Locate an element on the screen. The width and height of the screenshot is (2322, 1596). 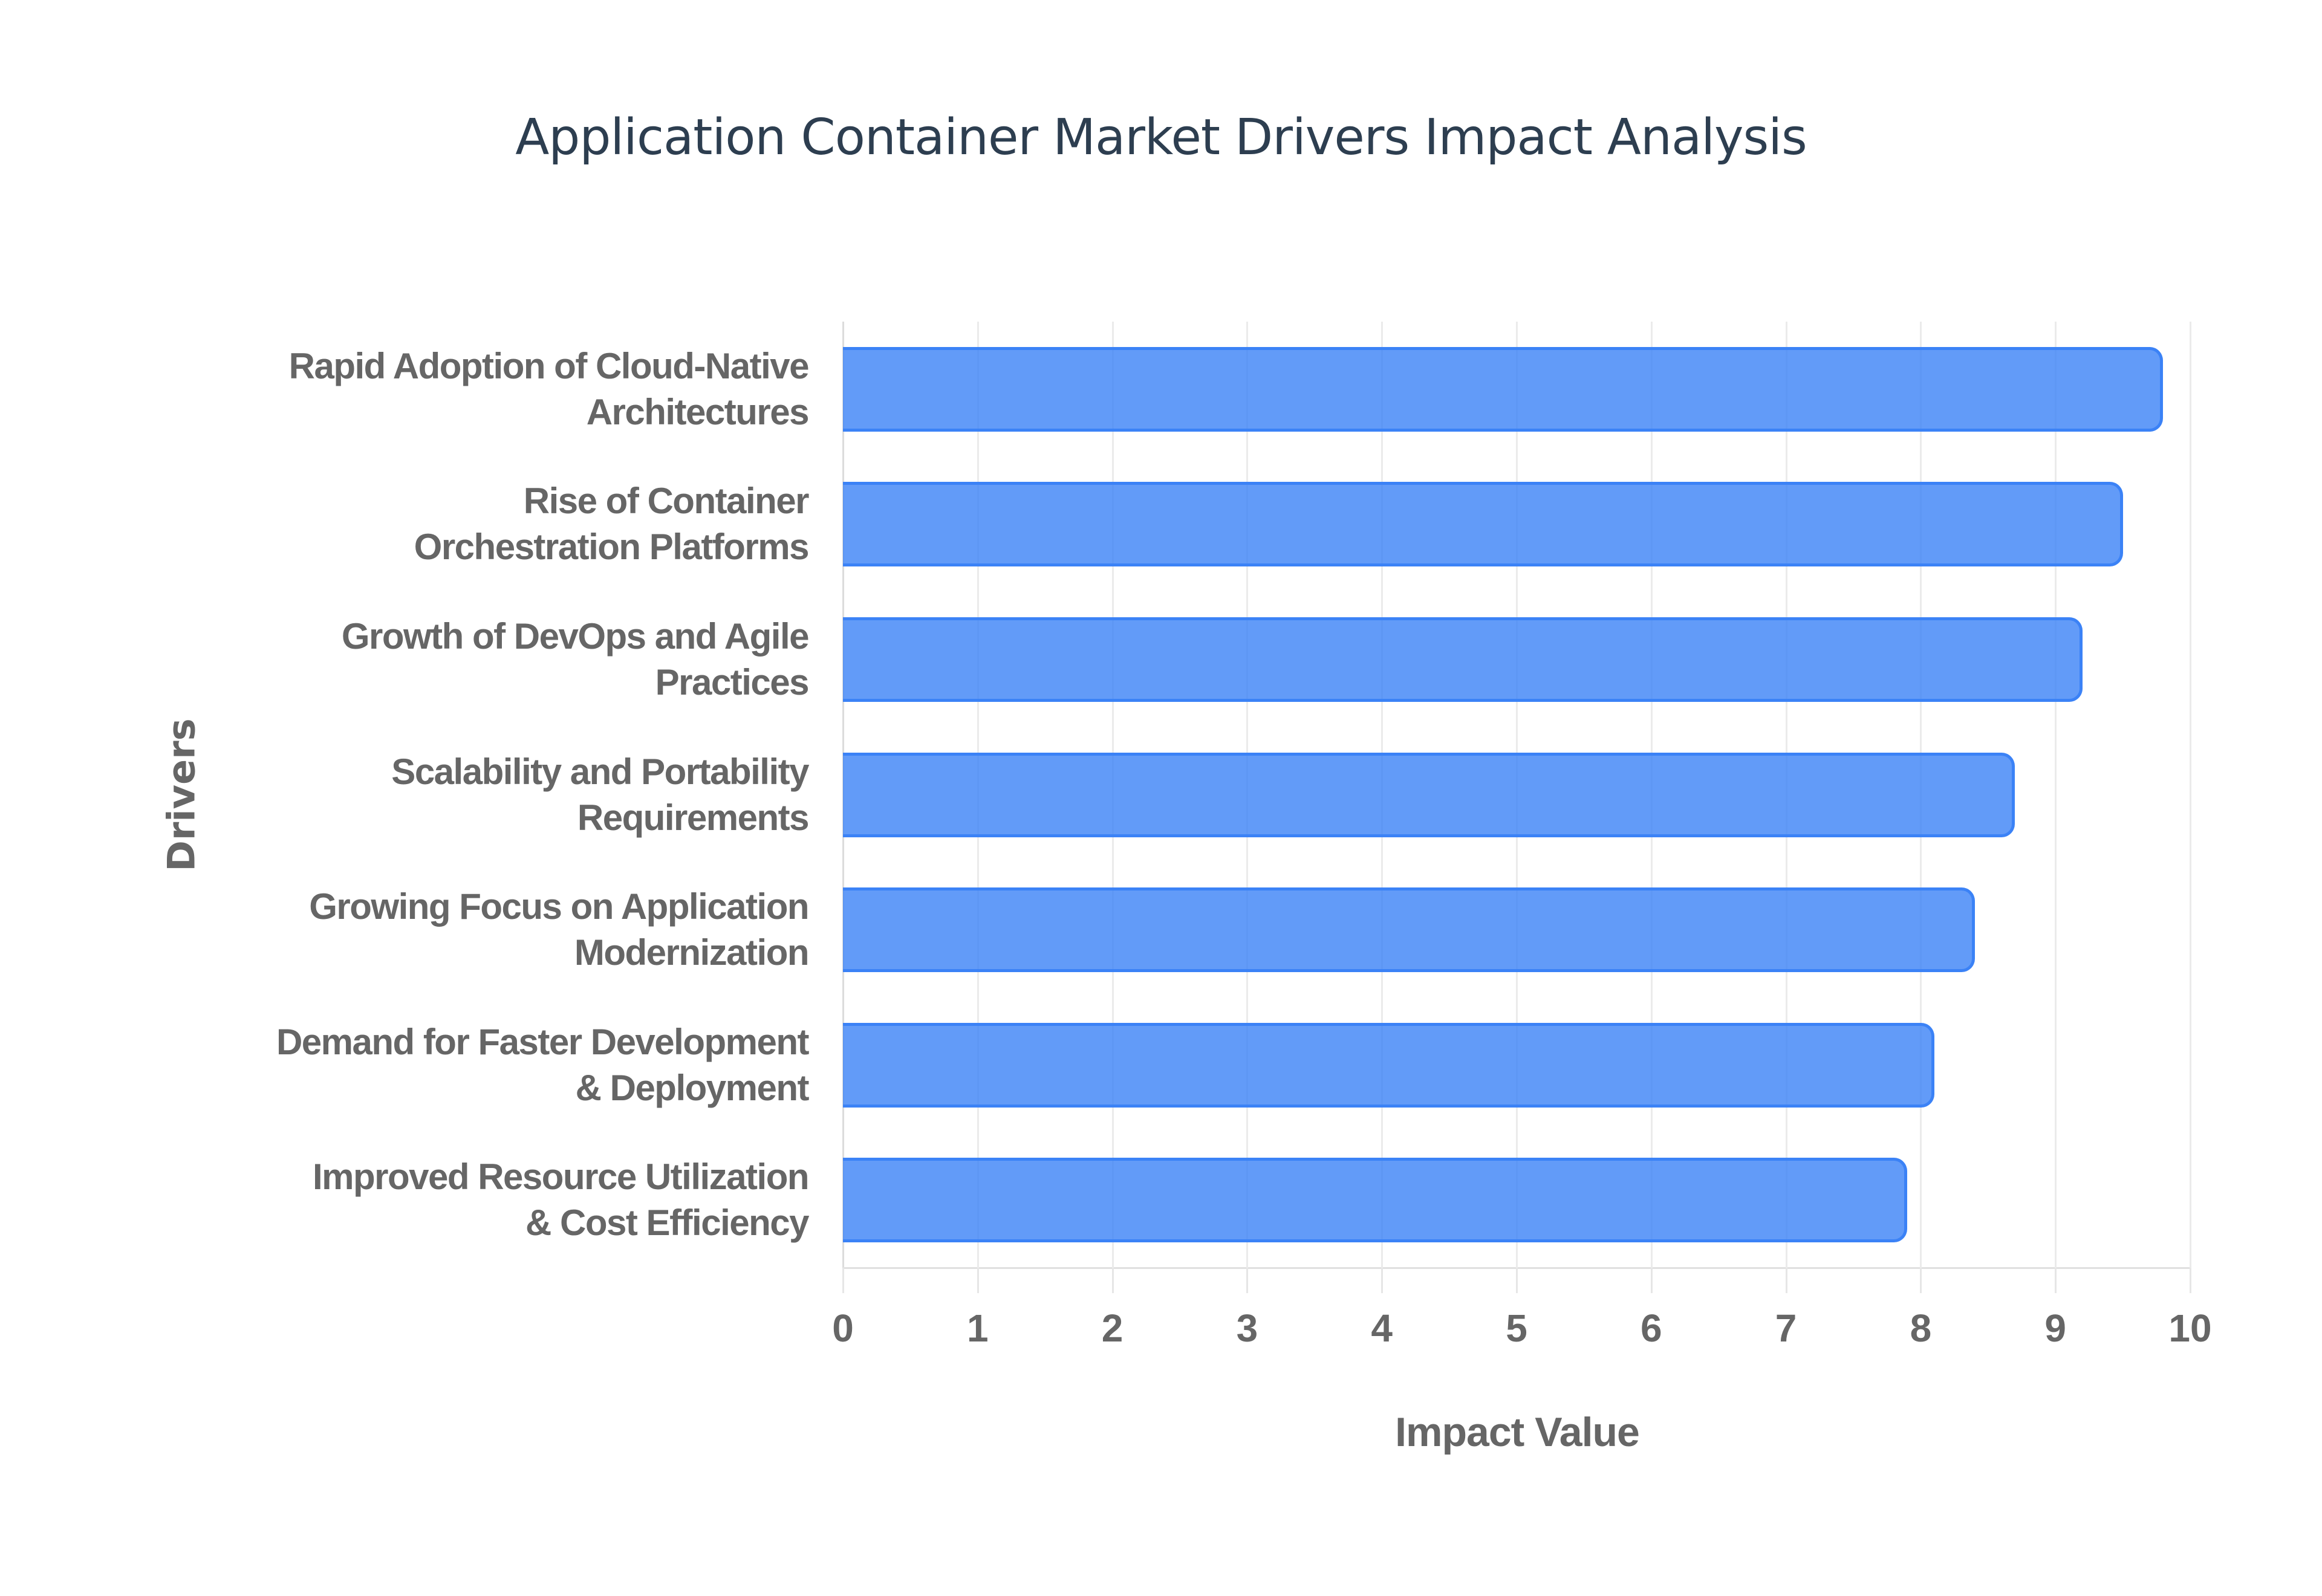
label-line: Orchestration Platforms is located at coordinates (612, 547).